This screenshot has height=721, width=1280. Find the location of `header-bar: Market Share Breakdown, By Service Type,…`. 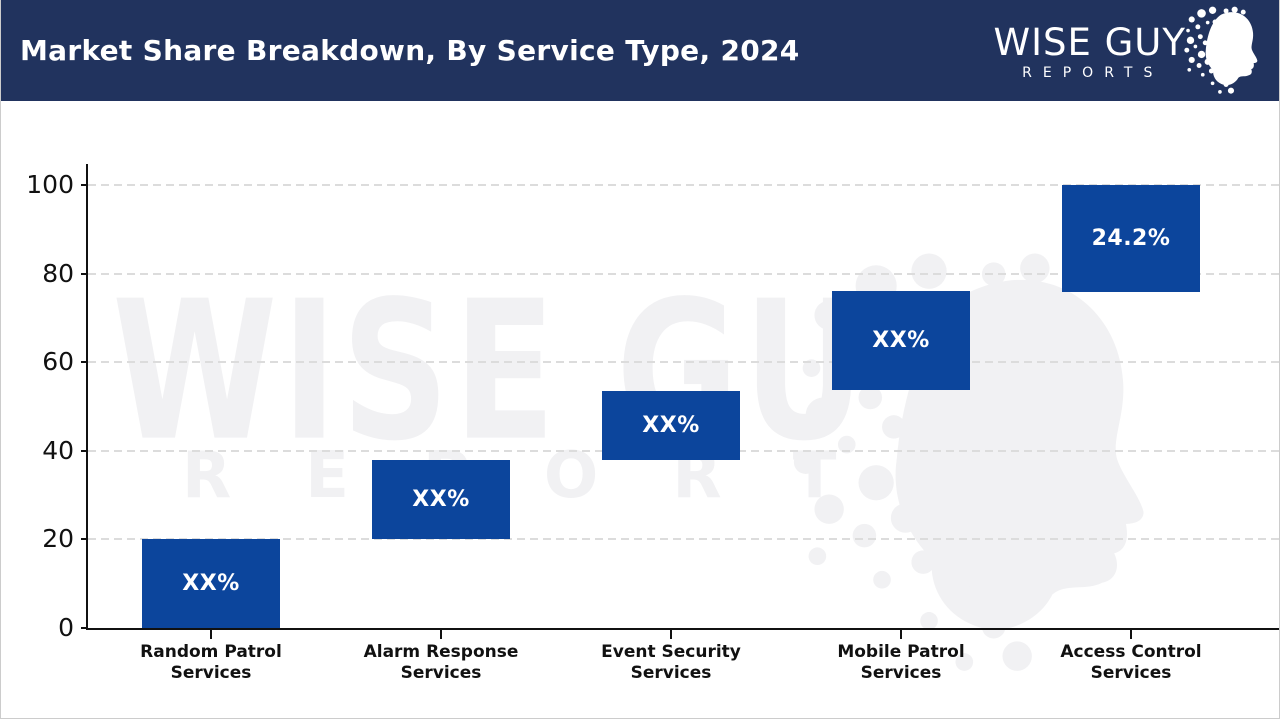

header-bar: Market Share Breakdown, By Service Type,… is located at coordinates (640, 50).